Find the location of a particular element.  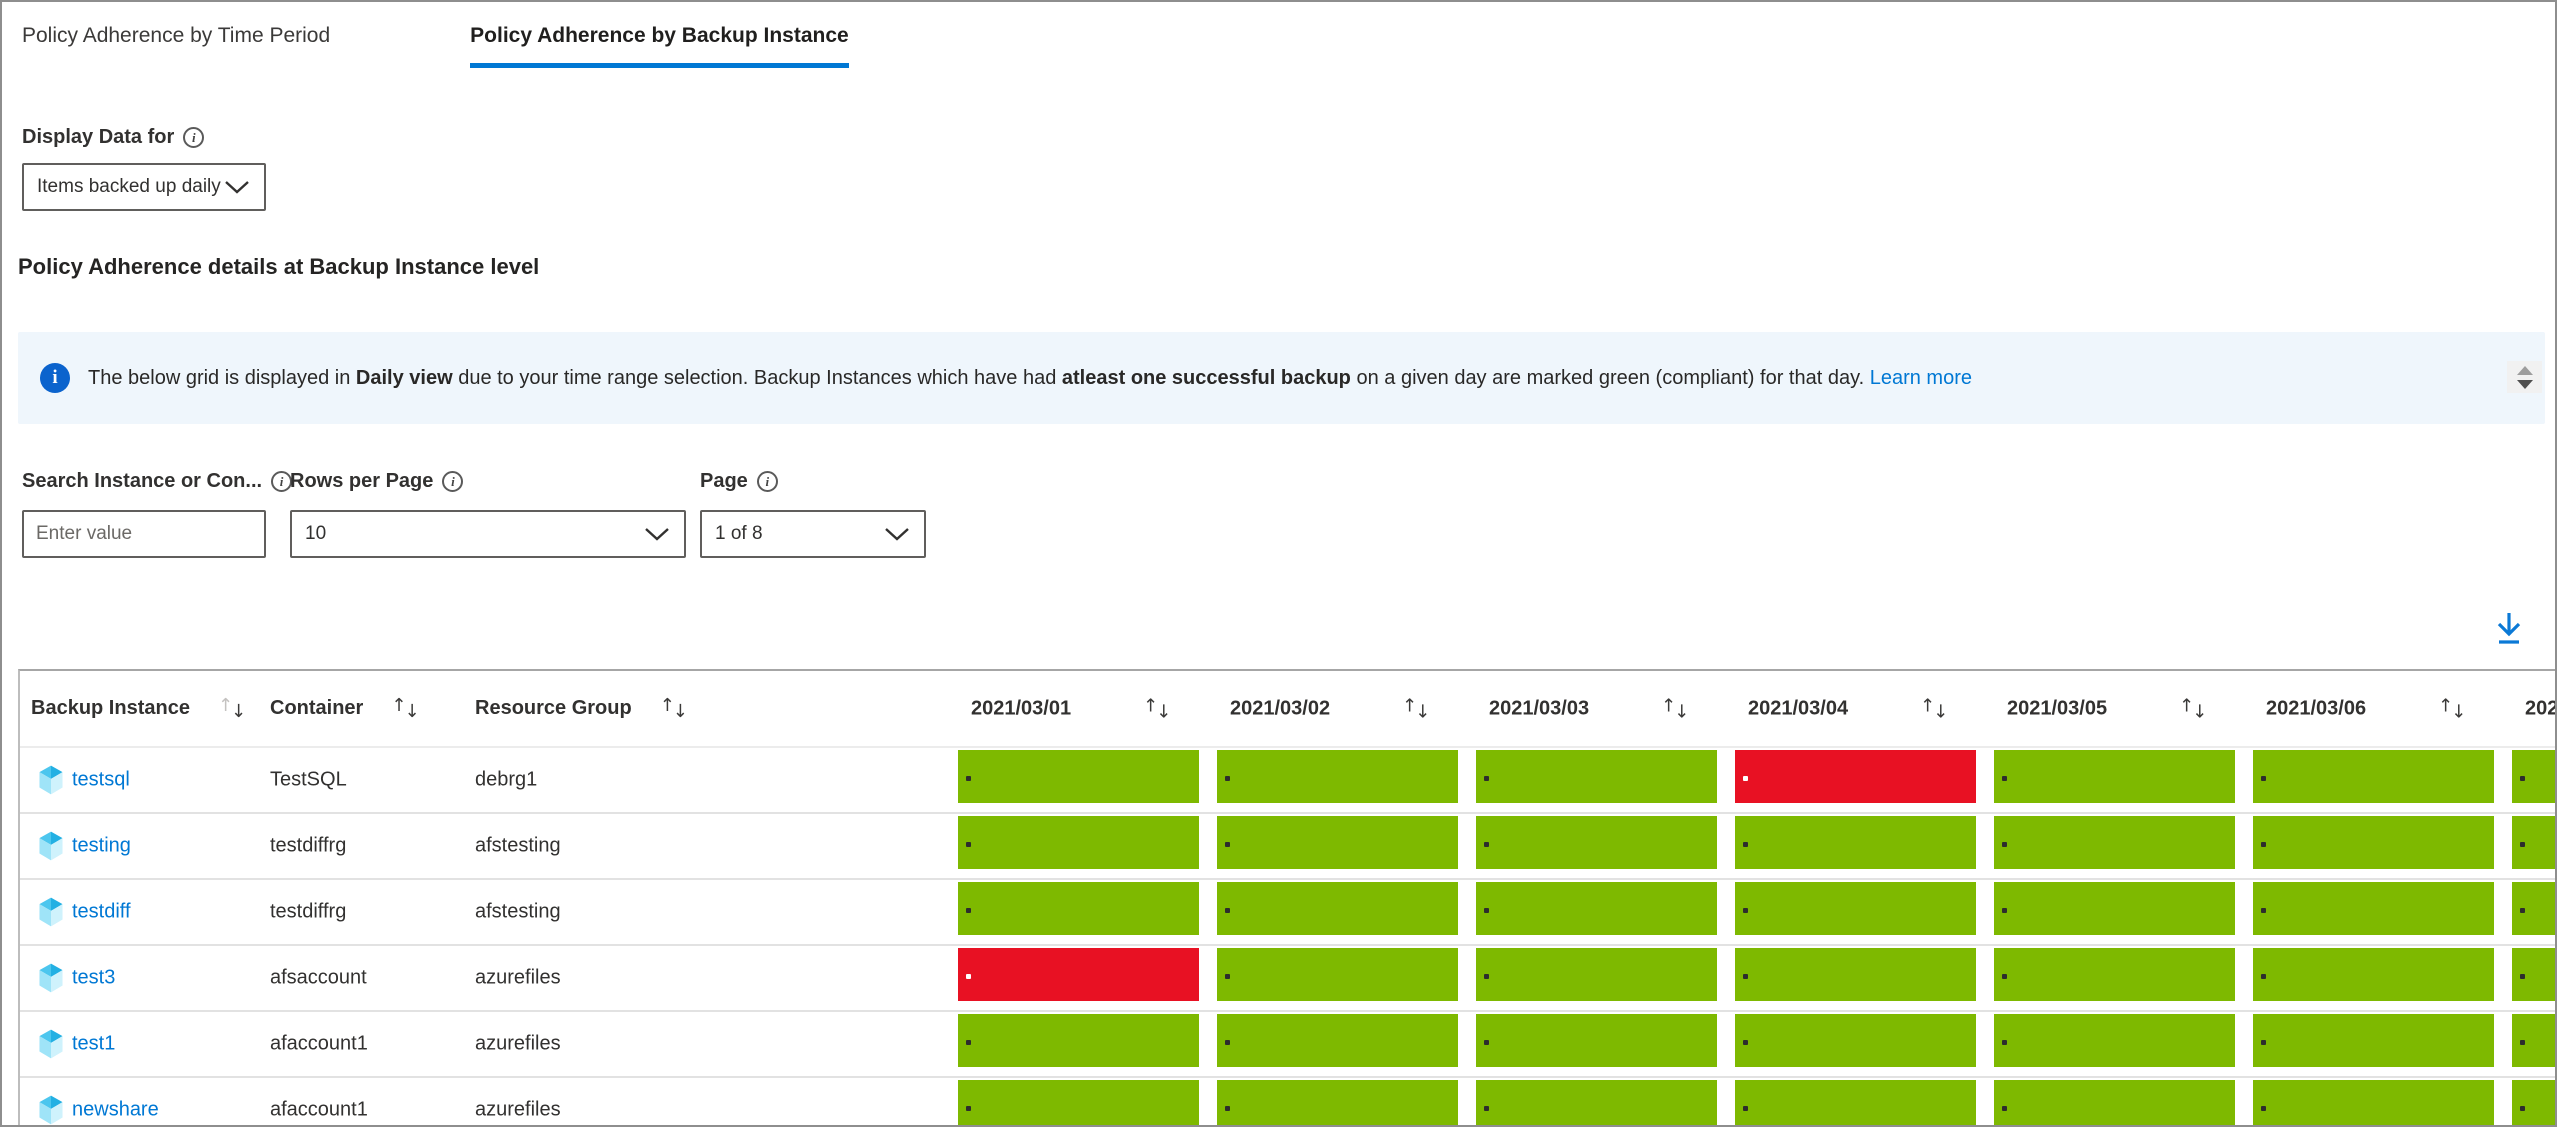

rows-per-page-dropdown: 10 is located at coordinates (488, 534).